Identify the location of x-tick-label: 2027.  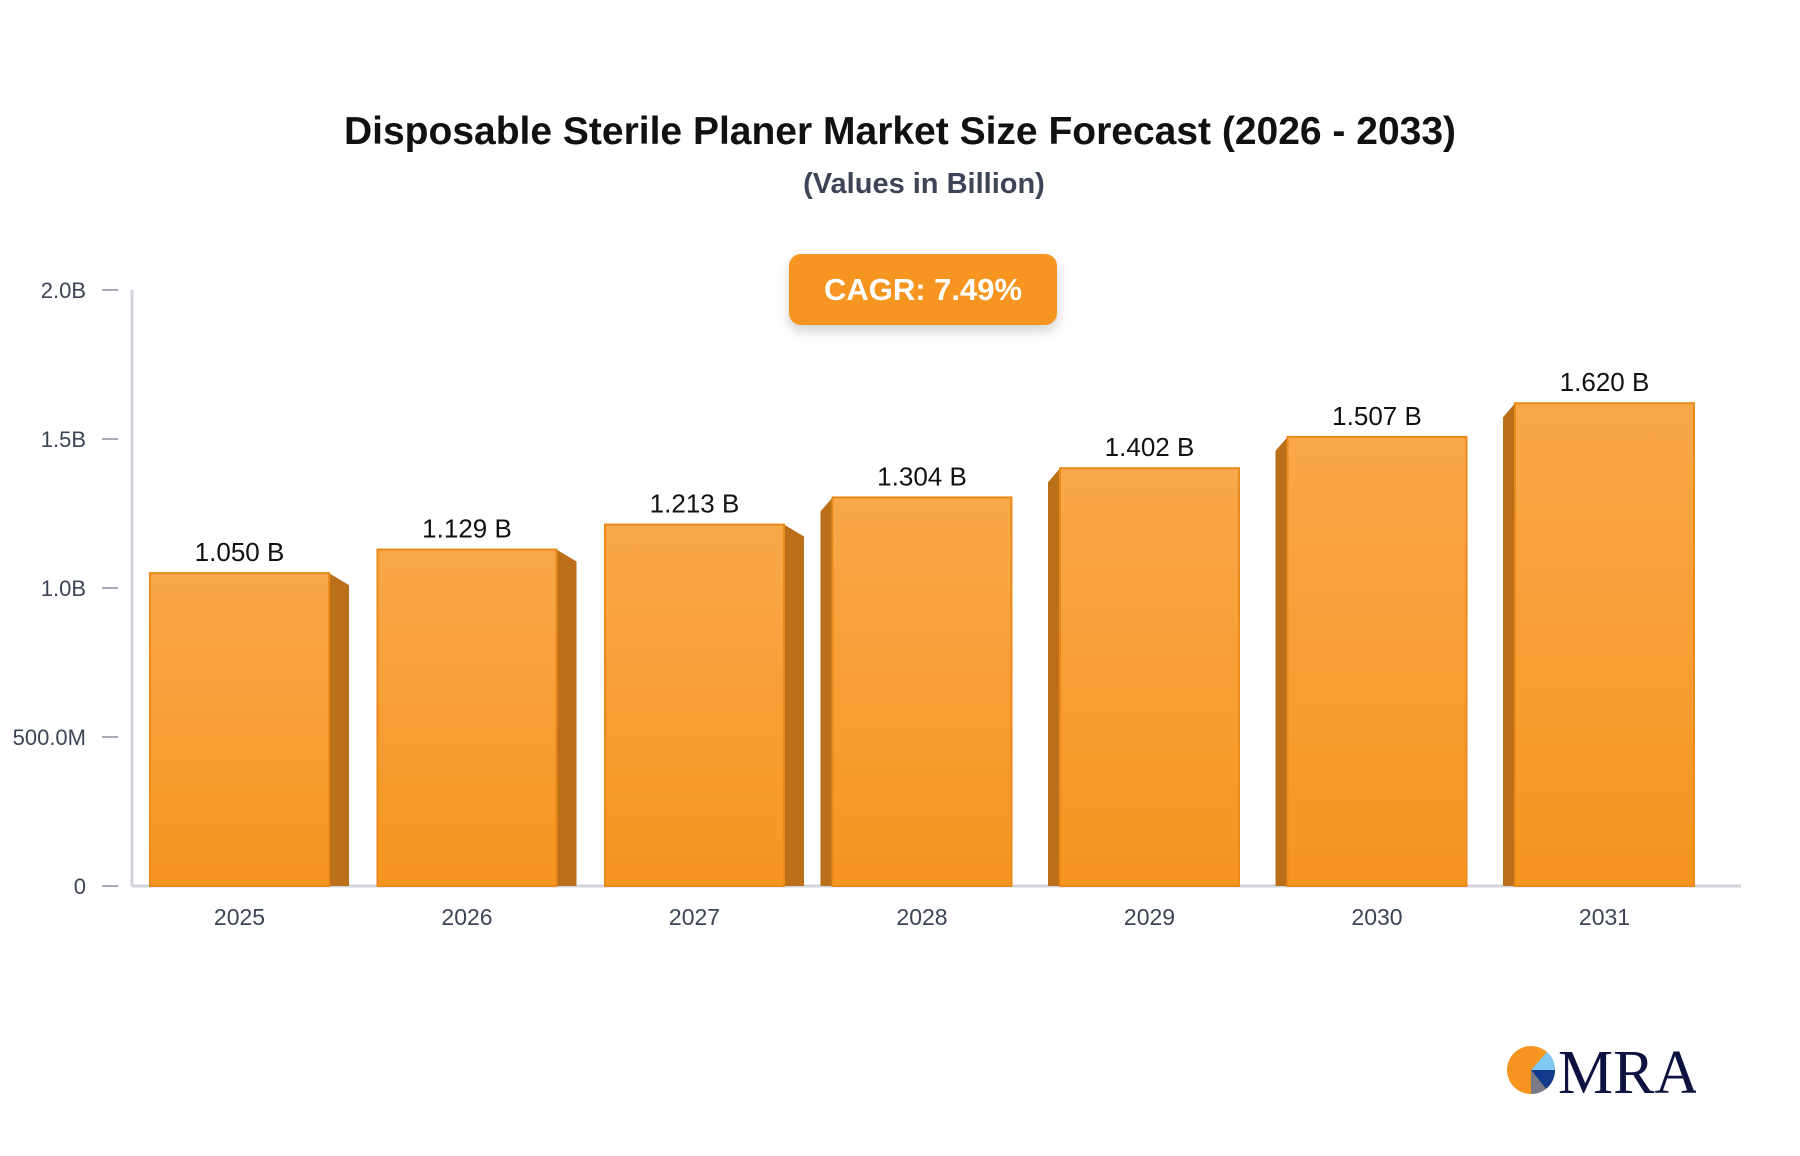
(694, 917).